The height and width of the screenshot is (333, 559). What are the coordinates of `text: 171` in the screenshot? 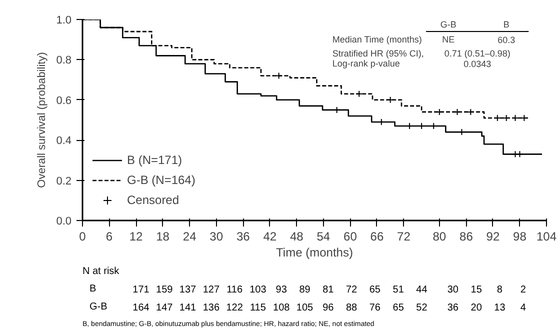 It's located at (141, 290).